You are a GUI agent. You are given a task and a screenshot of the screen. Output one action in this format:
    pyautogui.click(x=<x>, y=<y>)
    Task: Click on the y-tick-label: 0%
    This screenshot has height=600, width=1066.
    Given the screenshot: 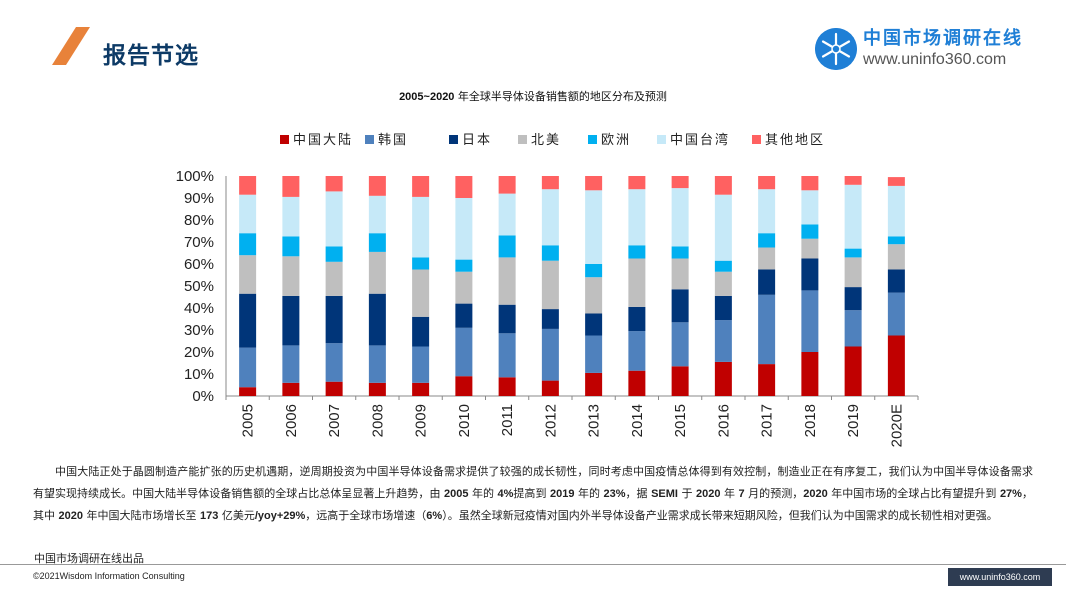 What is the action you would take?
    pyautogui.click(x=203, y=396)
    